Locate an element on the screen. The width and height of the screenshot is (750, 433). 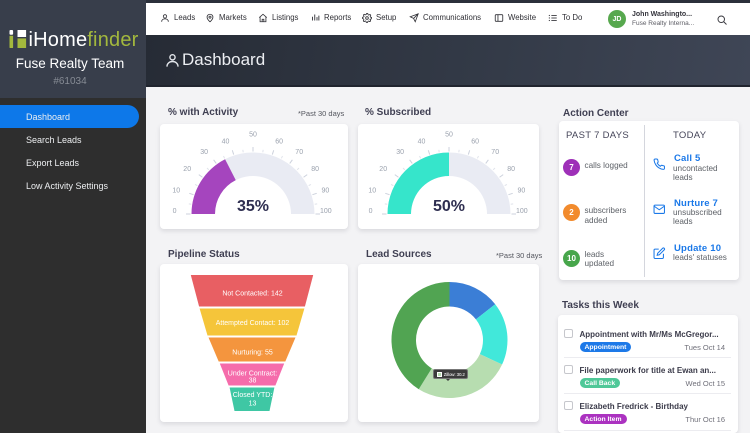
svg-text: 35% is located at coordinates (253, 206).